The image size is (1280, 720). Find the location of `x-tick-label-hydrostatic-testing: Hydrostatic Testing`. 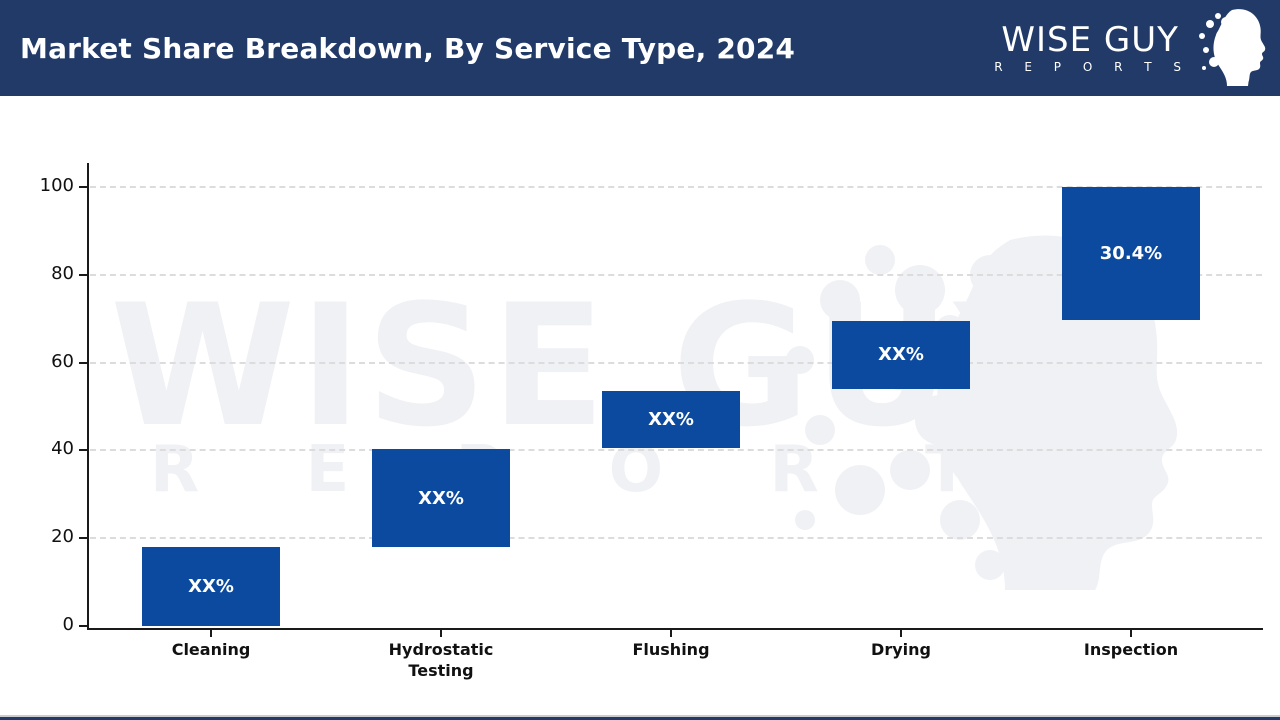

x-tick-label-hydrostatic-testing: Hydrostatic Testing is located at coordinates (441, 660).